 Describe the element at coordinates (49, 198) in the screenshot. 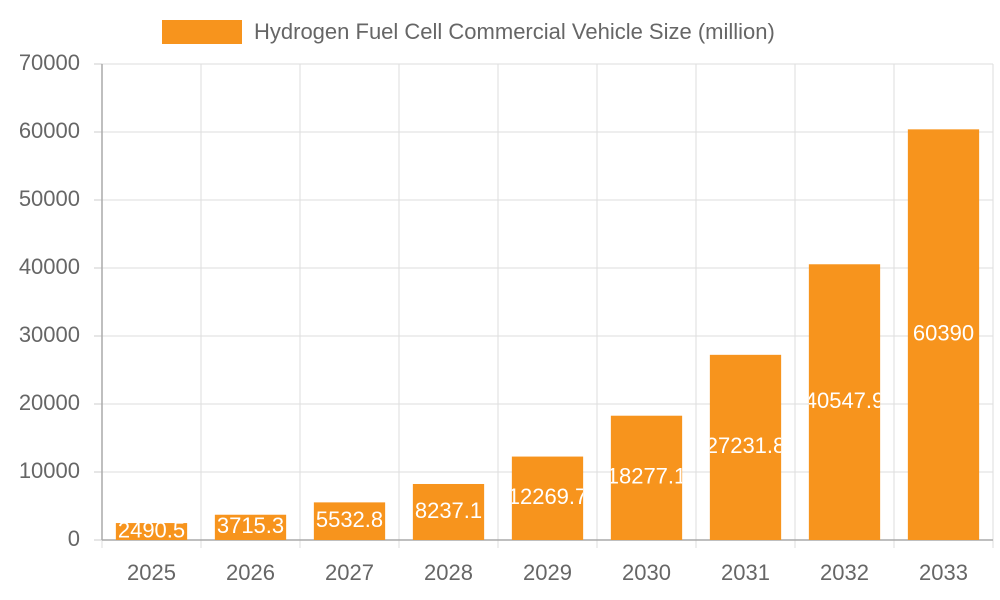

I see `y-tick-label: 50000` at that location.